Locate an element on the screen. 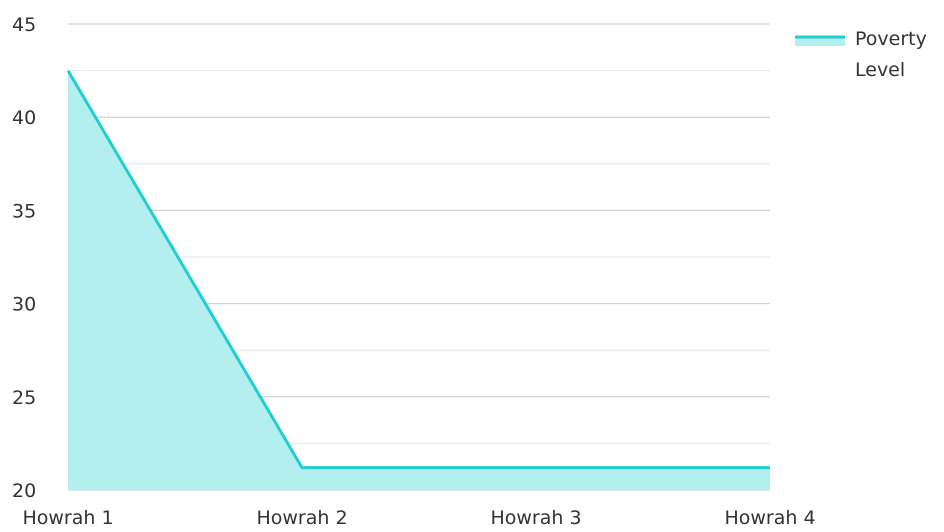 Image resolution: width=944 pixels, height=532 pixels. legend: Poverty Level is located at coordinates (861, 54).